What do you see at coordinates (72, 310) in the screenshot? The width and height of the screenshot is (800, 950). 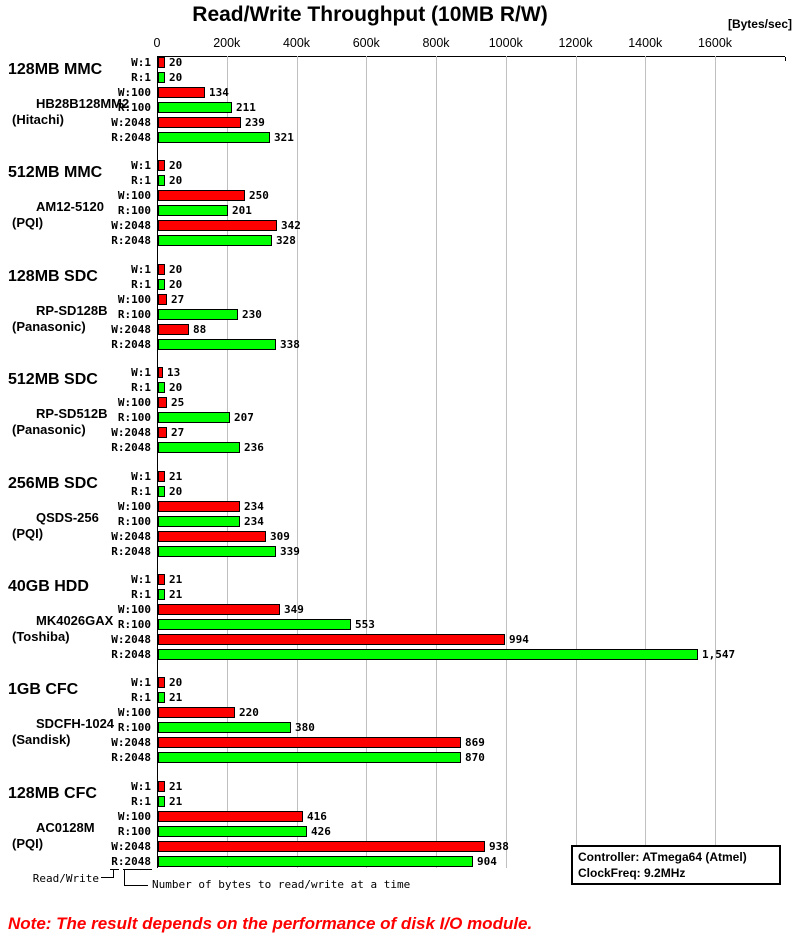 I see `device-model: RP-SD128B` at bounding box center [72, 310].